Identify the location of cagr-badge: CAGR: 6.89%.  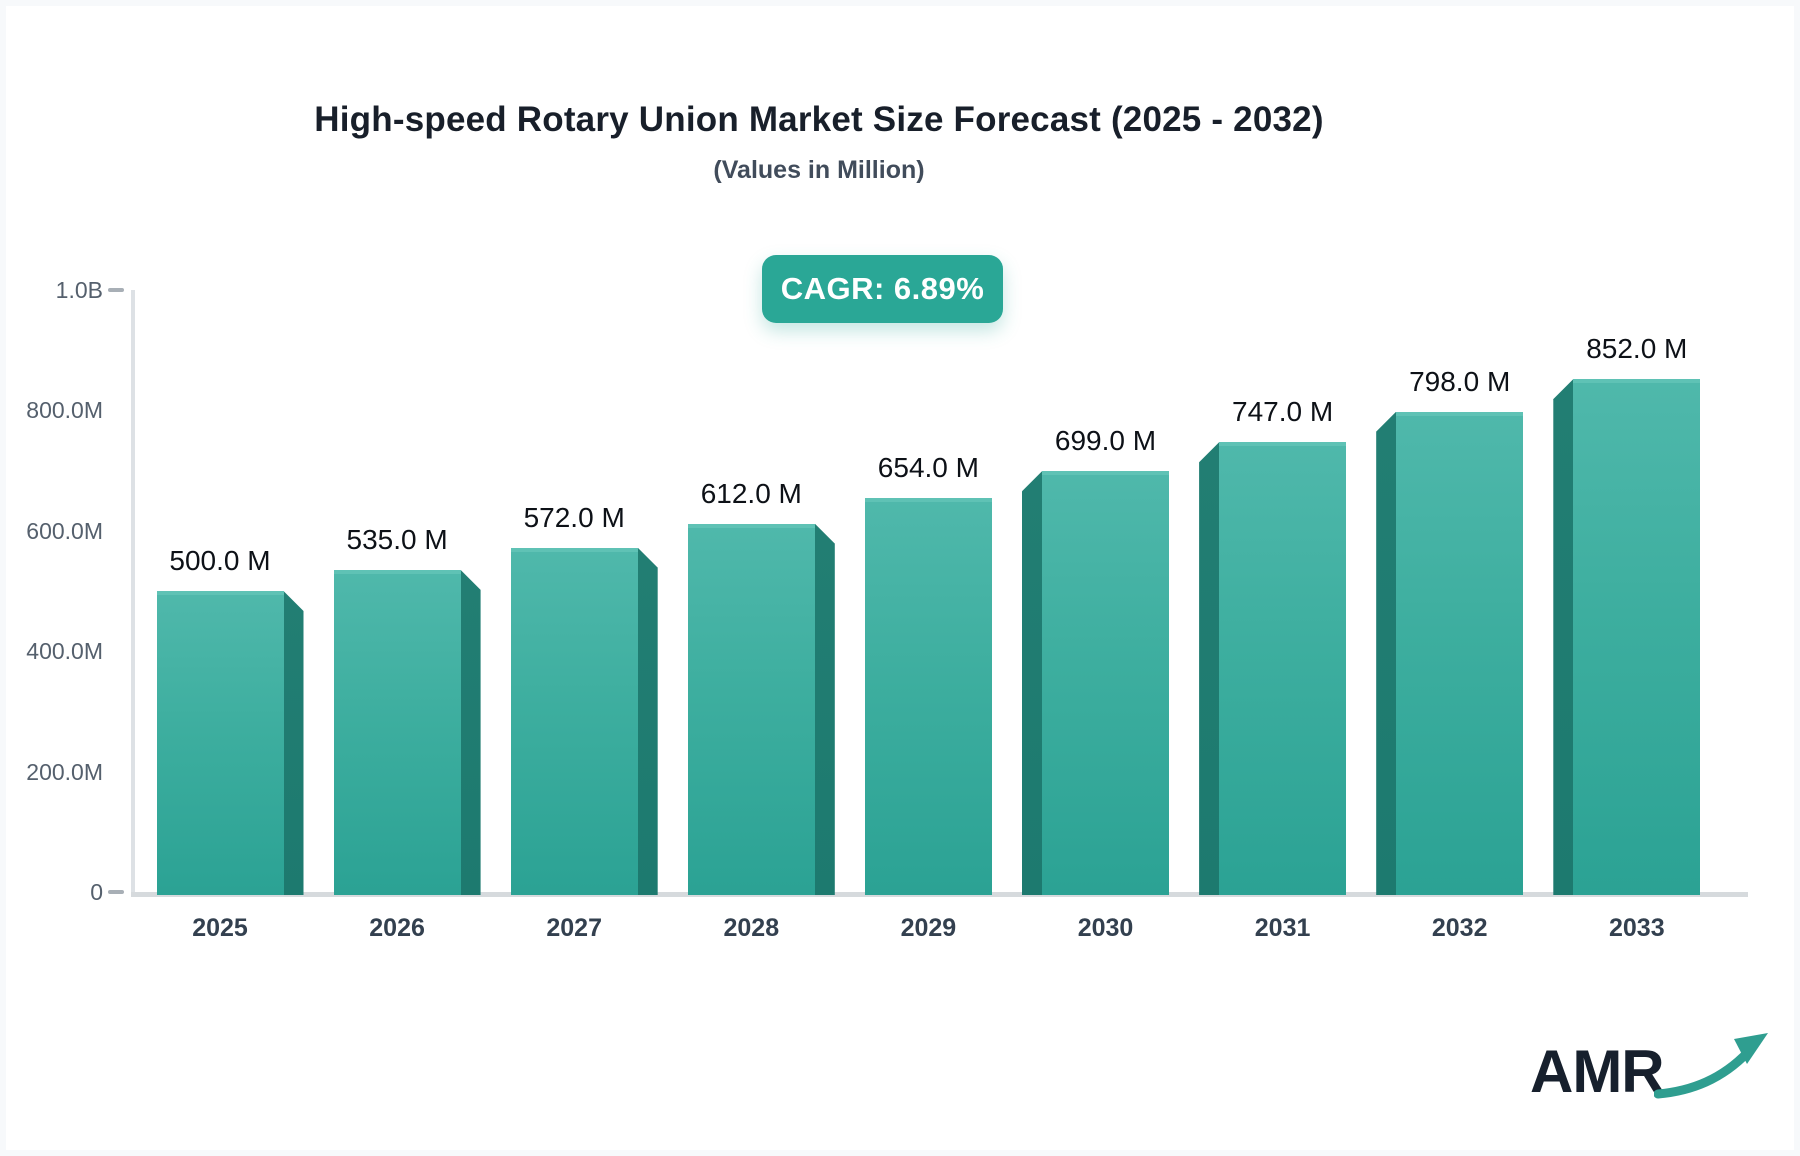
(882, 289).